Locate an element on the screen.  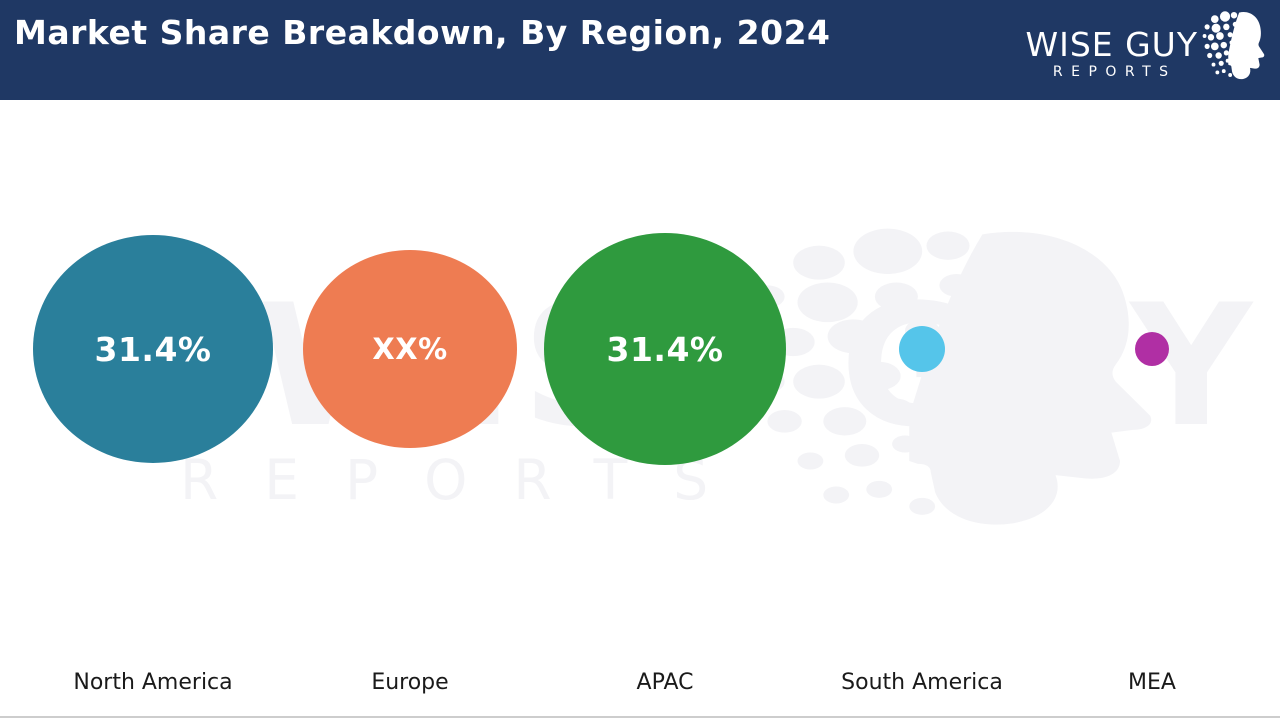
bubble-value-label: XX% is located at coordinates (410, 349).